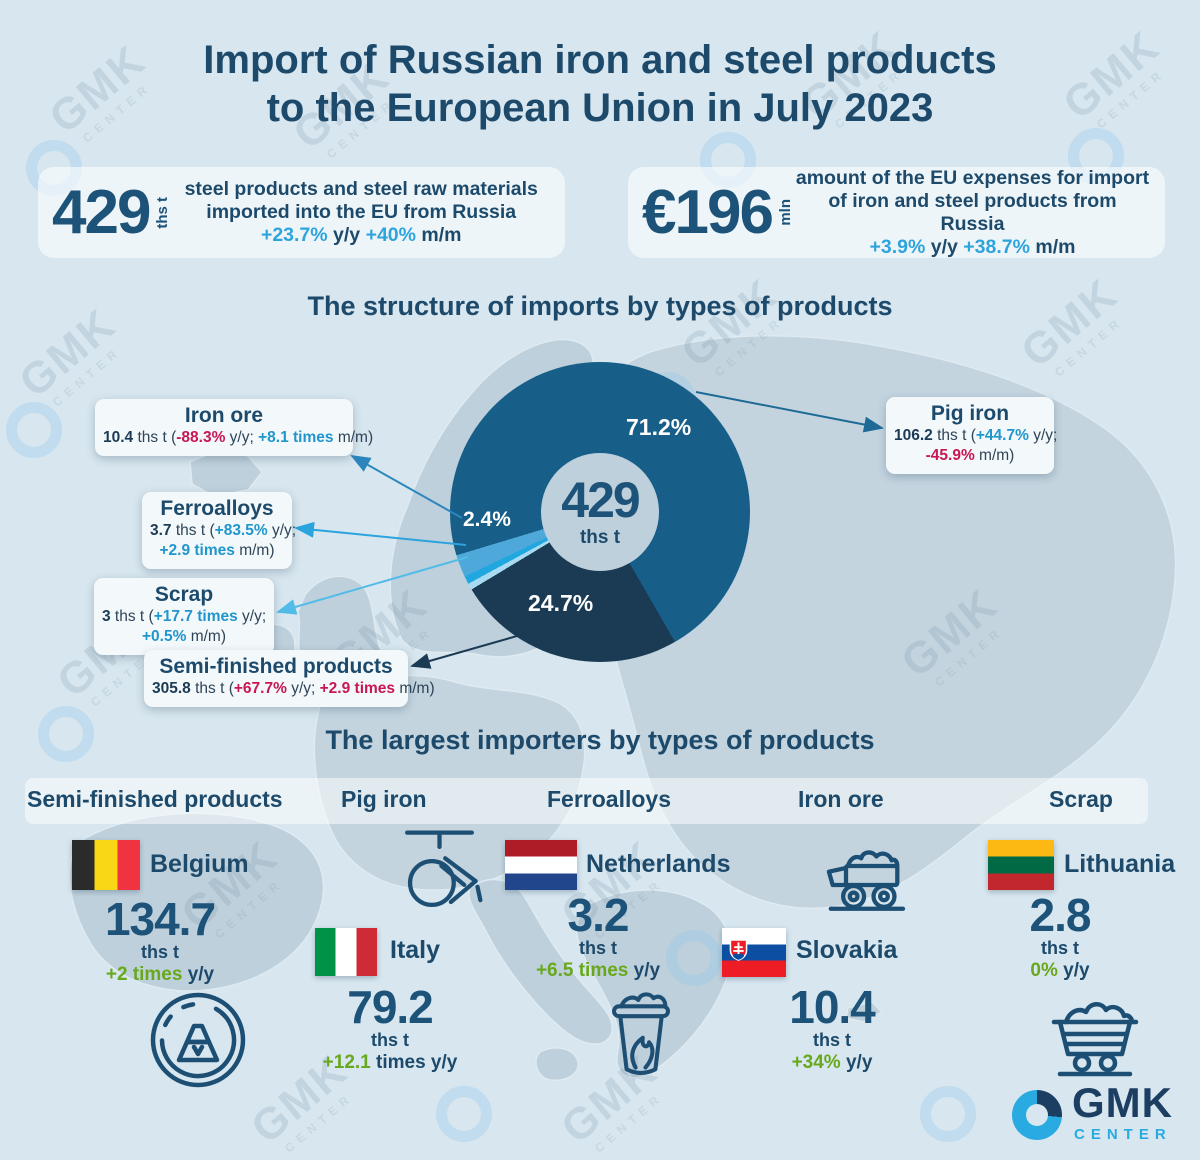  I want to click on callout-pig-iron-data-line2: -45.9% m/m), so click(970, 455).